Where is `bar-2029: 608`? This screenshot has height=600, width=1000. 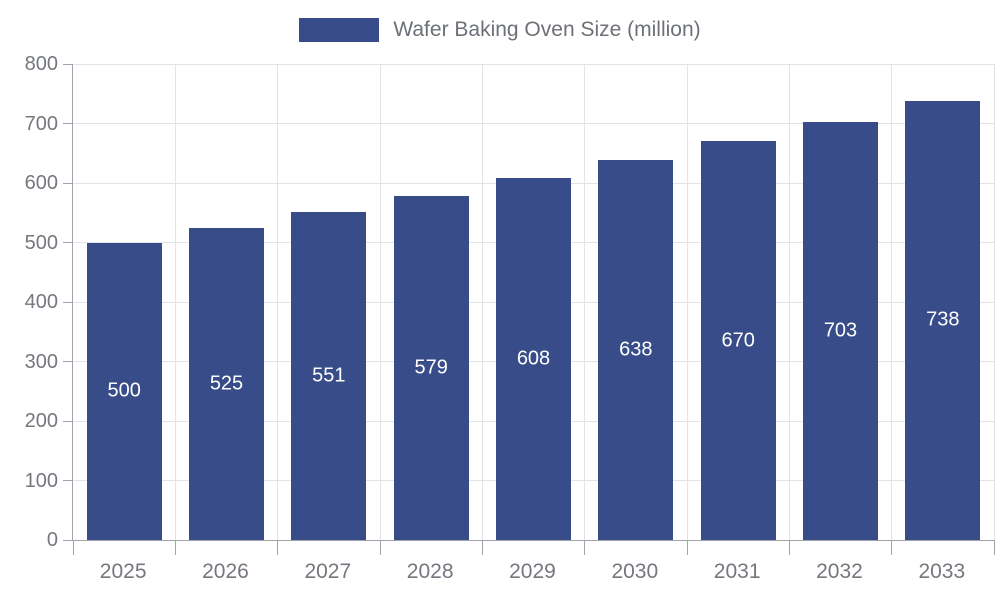
bar-2029: 608 is located at coordinates (533, 359).